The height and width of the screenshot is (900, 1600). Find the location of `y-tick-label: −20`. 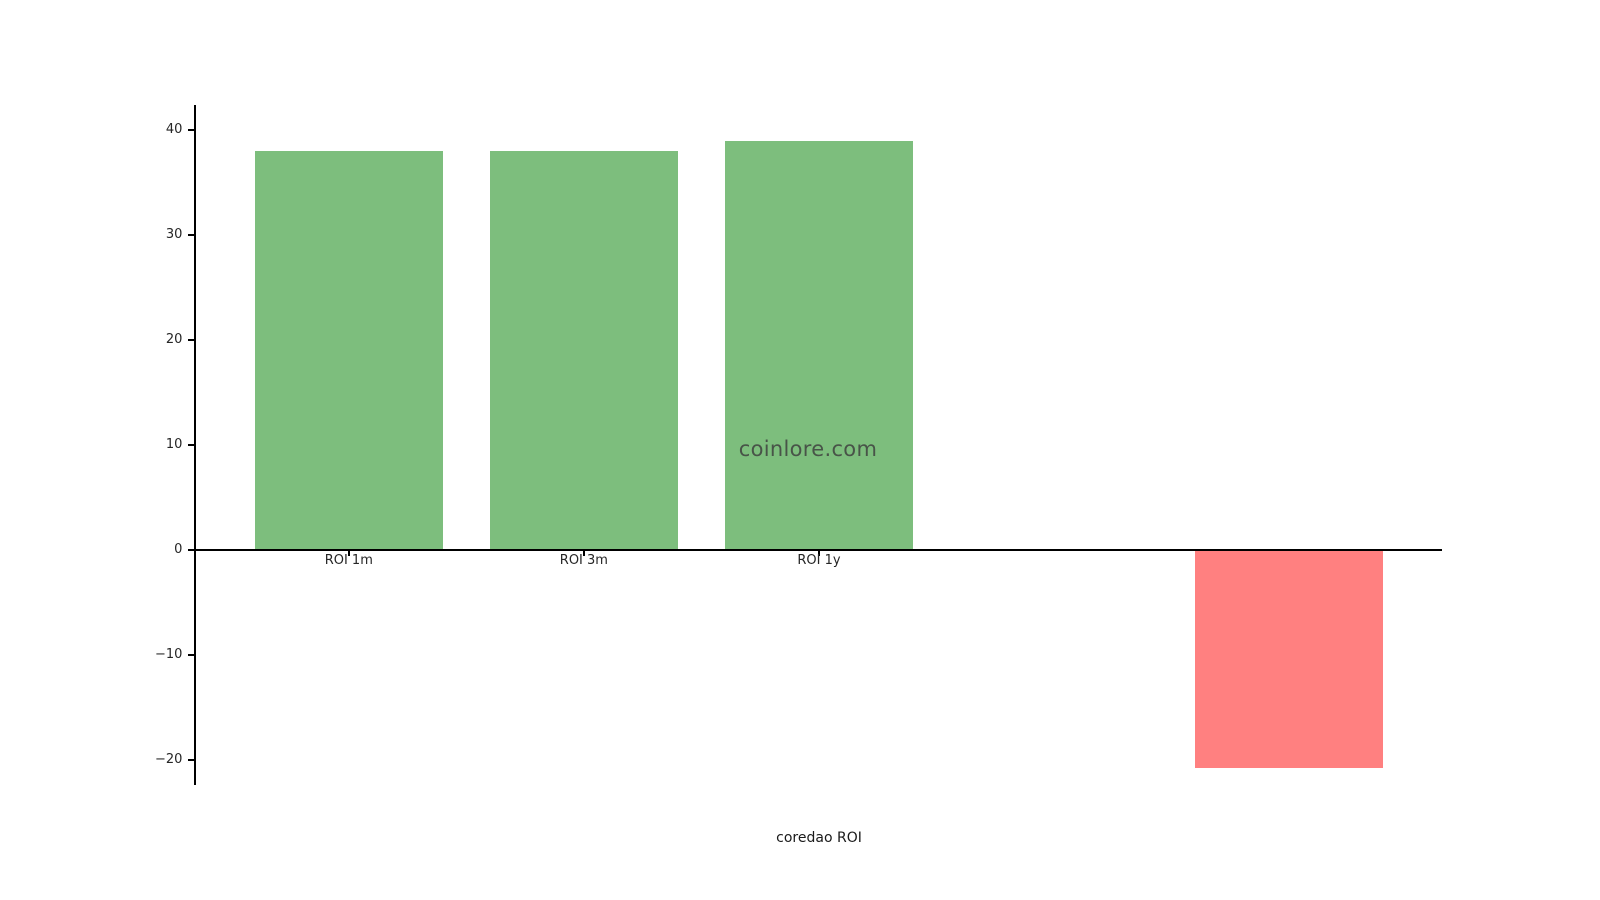

y-tick-label: −20 is located at coordinates (168, 759).